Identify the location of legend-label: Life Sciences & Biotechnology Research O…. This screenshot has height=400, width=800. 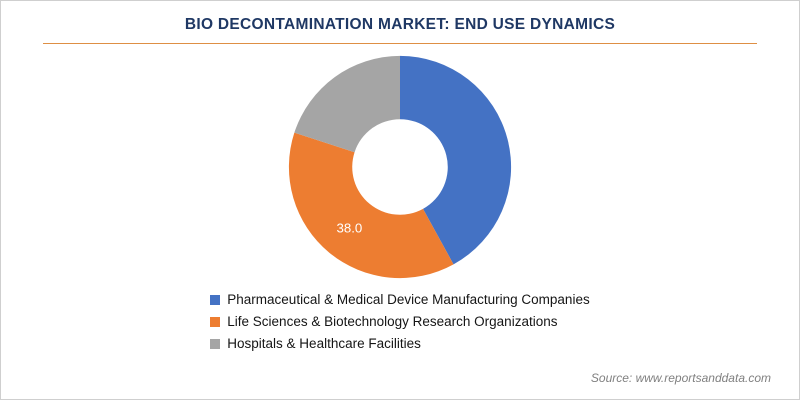
(392, 321).